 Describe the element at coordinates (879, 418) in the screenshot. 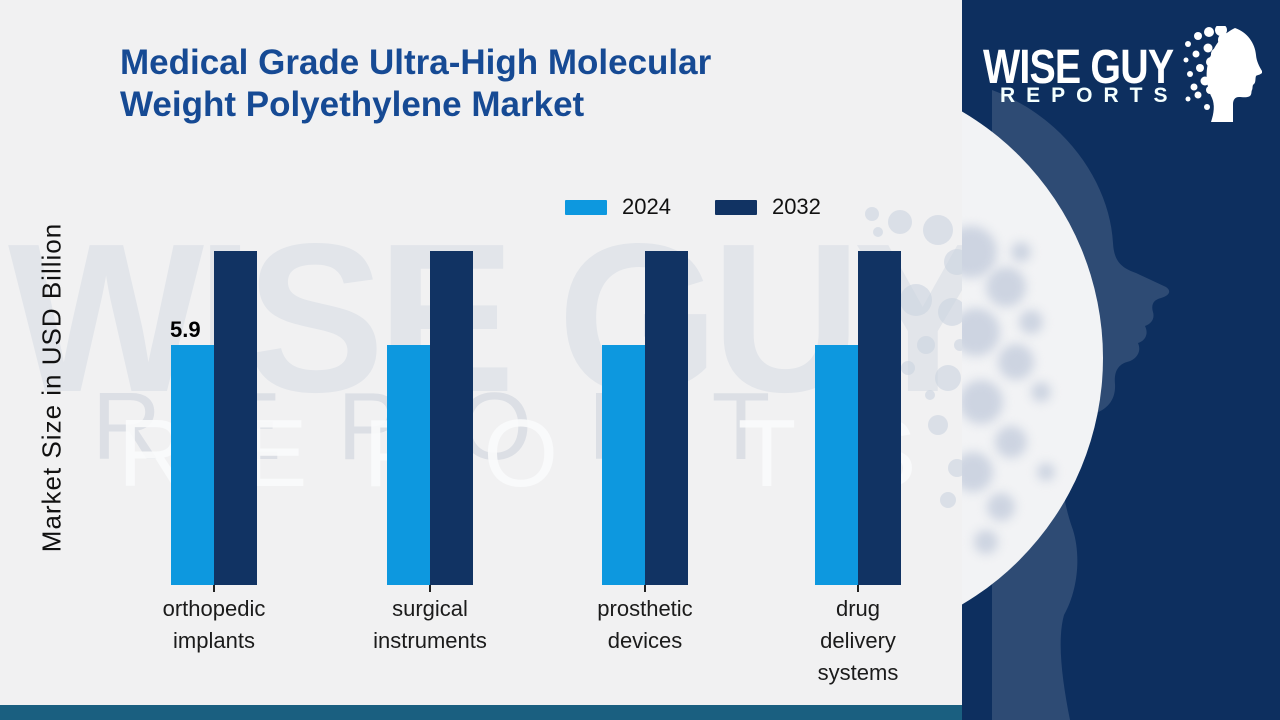

I see `bar-2032-drug-delivery-systems` at that location.